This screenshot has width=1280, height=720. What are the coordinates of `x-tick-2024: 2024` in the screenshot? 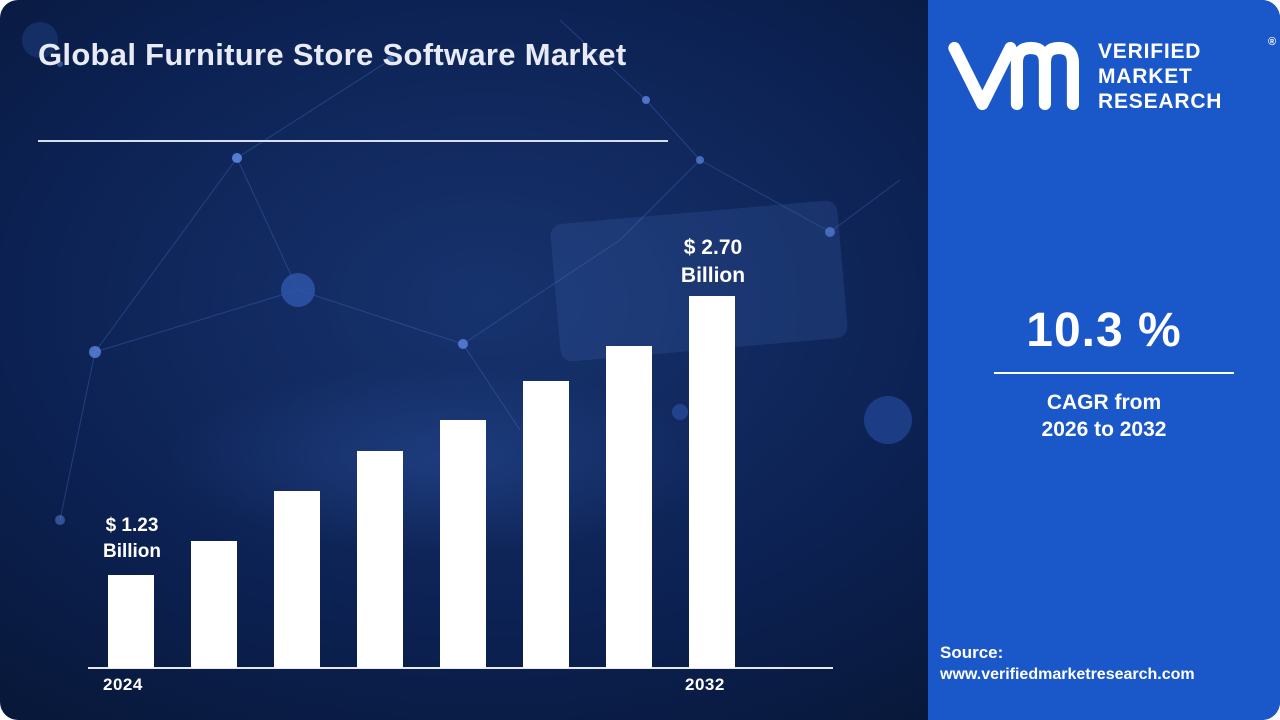 It's located at (123, 684).